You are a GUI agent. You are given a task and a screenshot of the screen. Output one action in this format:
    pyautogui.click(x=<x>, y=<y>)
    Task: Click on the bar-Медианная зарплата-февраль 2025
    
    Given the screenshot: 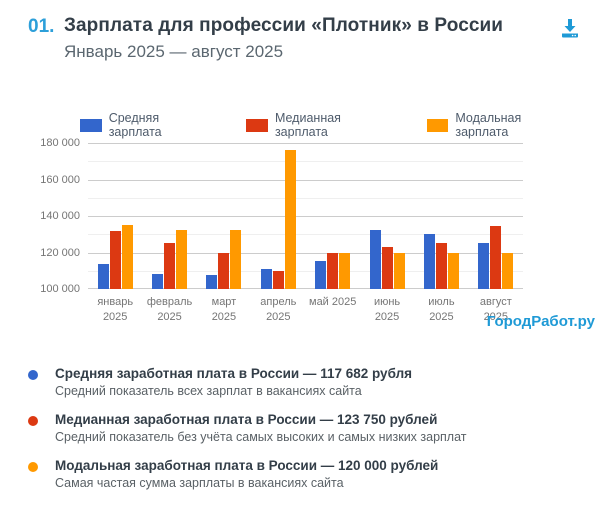 What is the action you would take?
    pyautogui.click(x=170, y=266)
    